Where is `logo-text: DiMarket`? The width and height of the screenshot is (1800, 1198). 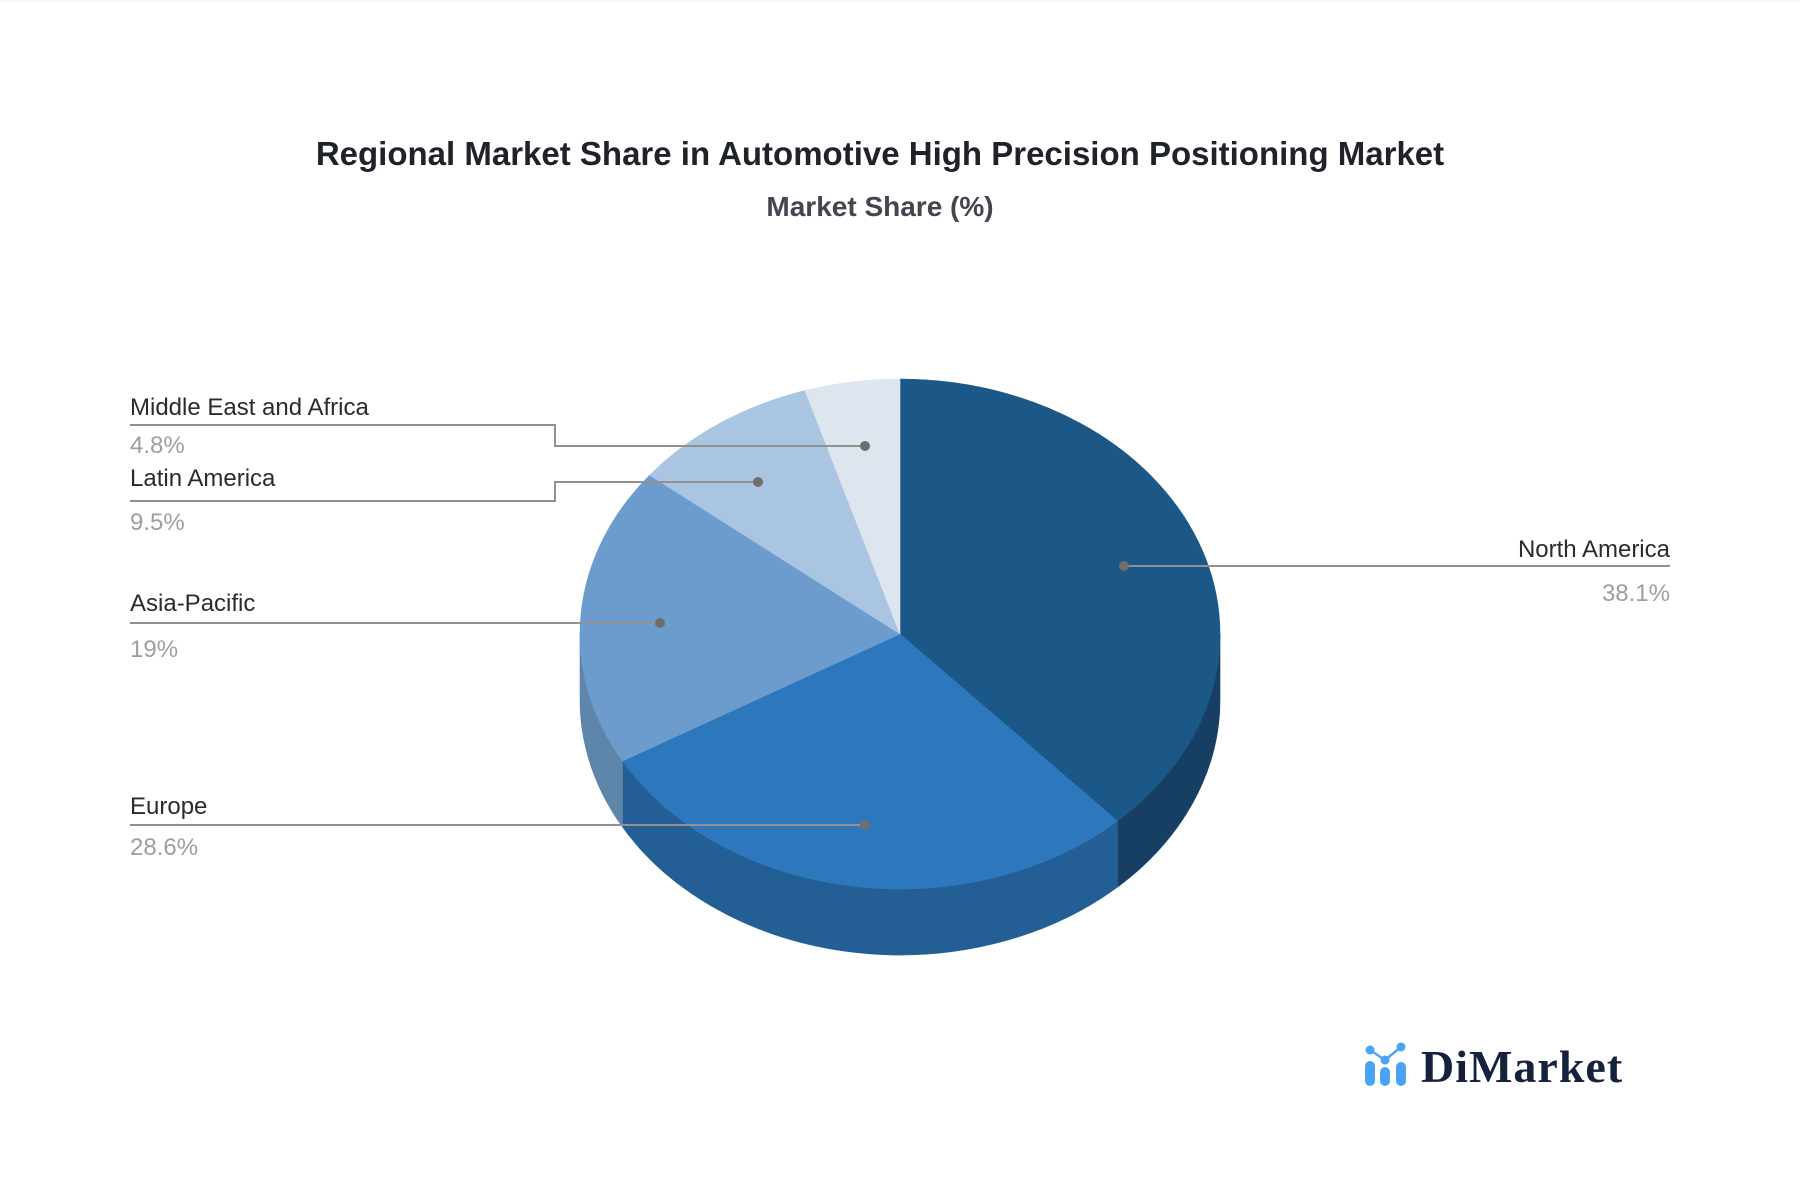
logo-text: DiMarket is located at coordinates (1522, 1066).